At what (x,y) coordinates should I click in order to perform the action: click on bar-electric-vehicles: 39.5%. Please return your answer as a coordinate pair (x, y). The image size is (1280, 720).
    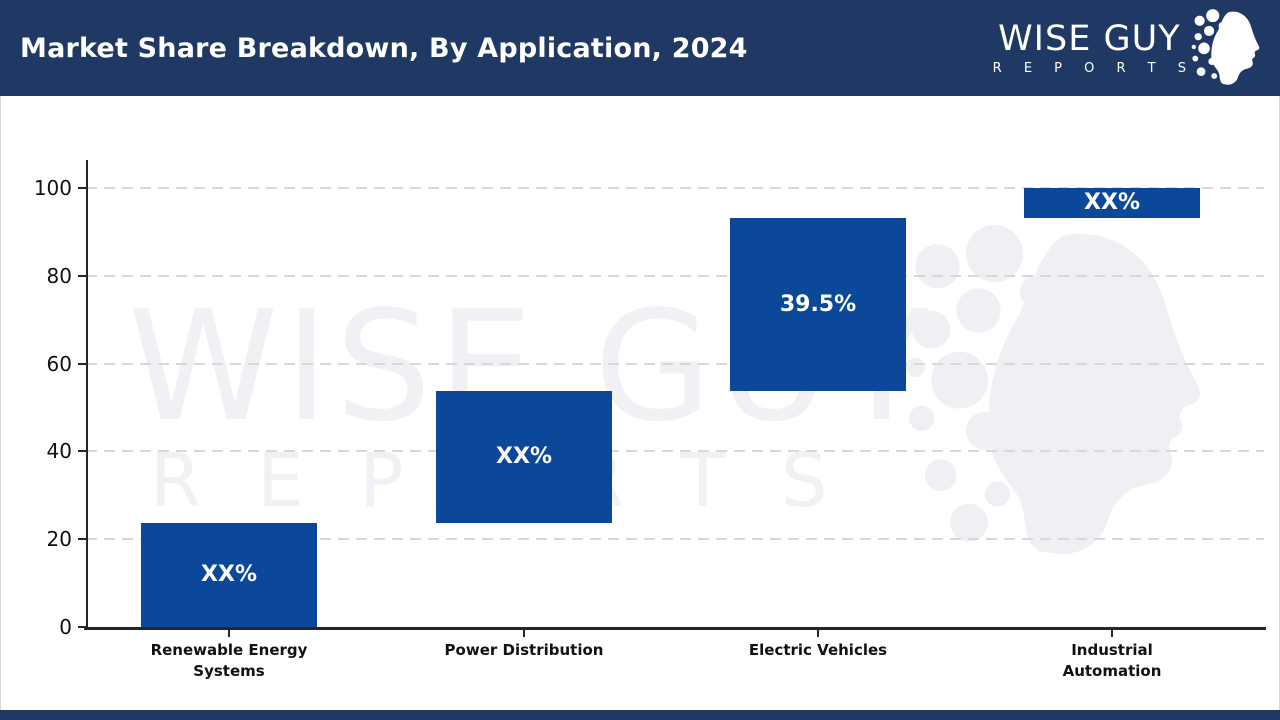
    Looking at the image, I should click on (818, 304).